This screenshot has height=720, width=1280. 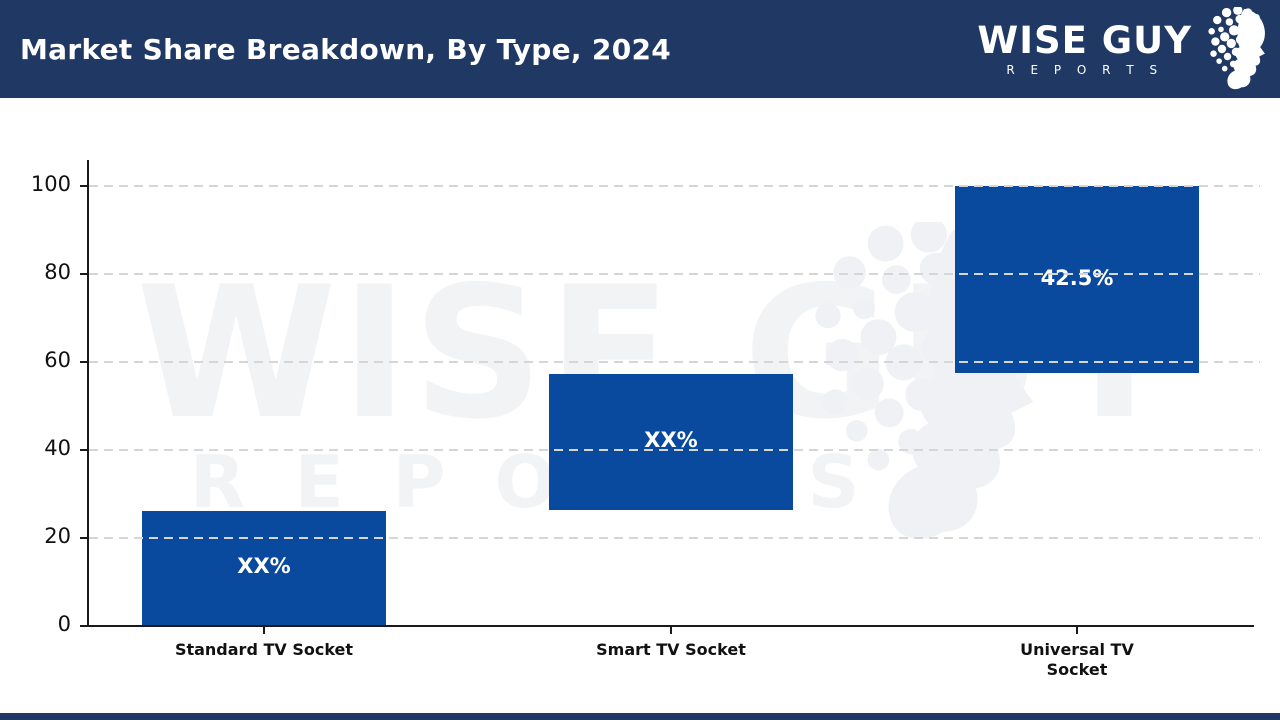 I want to click on y-axis-line, so click(x=88, y=393).